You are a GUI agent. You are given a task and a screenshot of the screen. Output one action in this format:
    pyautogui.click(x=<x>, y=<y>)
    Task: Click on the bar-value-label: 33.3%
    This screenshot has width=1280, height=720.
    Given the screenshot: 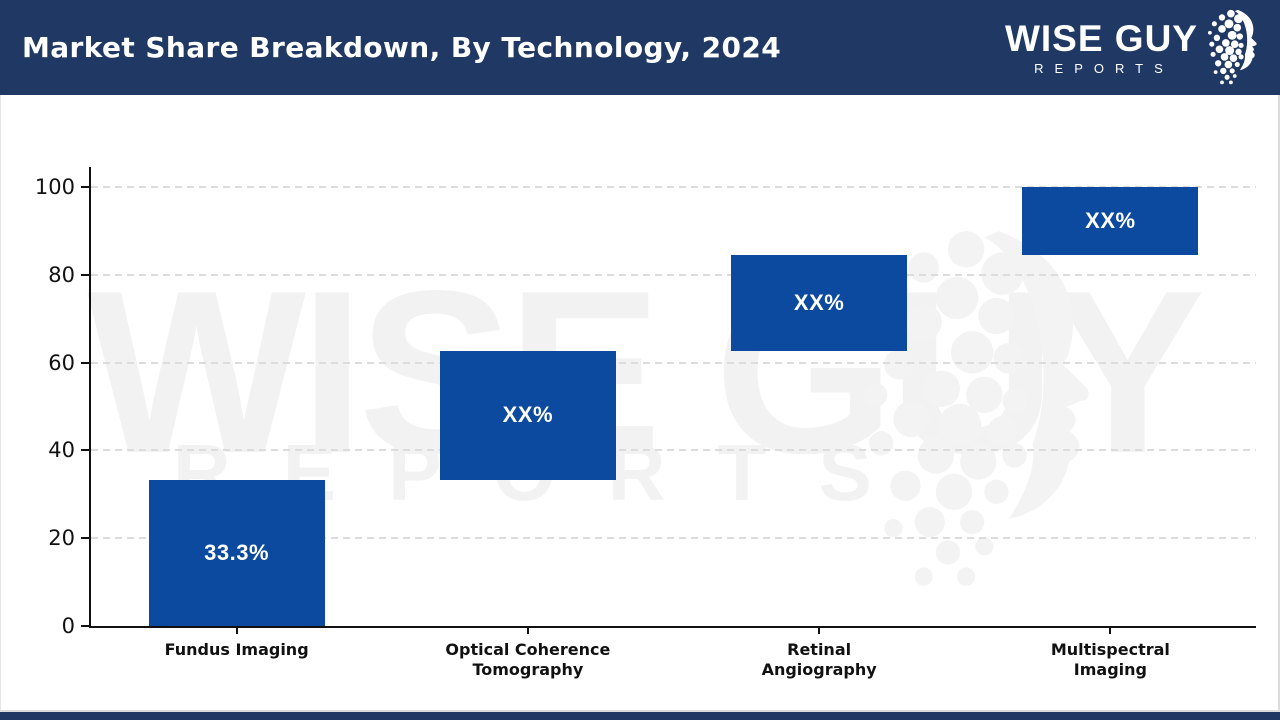 What is the action you would take?
    pyautogui.click(x=237, y=552)
    